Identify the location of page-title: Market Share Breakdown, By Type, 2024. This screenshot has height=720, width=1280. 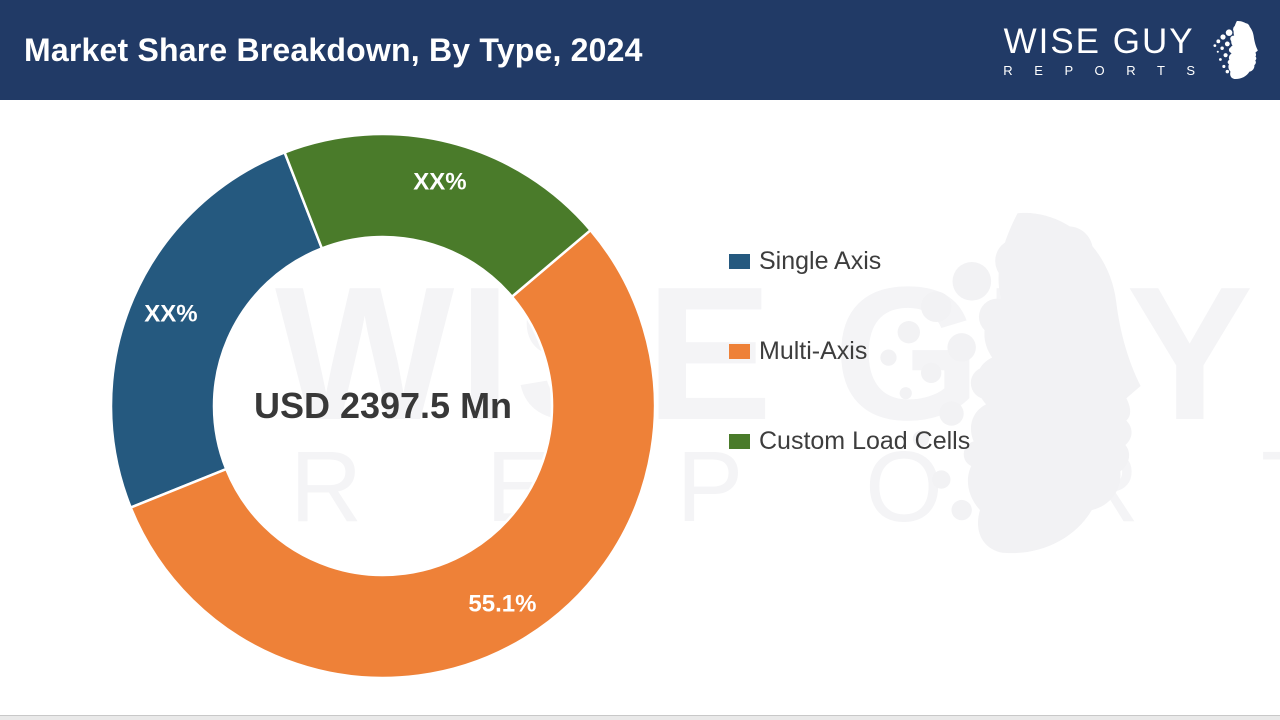
(333, 49).